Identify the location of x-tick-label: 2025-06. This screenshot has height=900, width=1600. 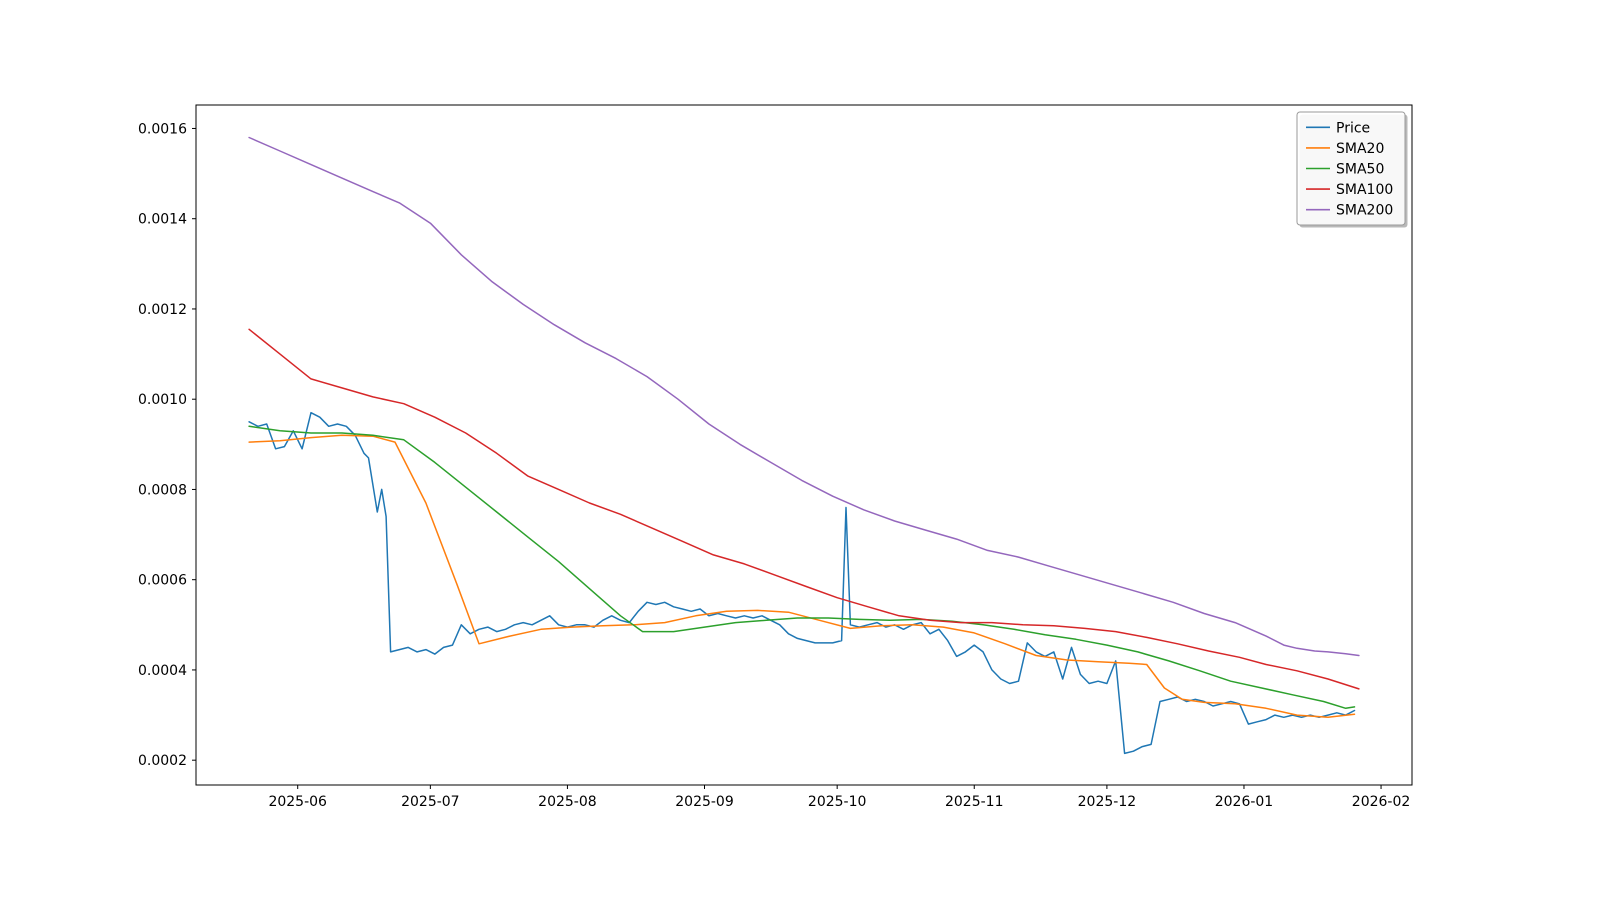
(297, 802).